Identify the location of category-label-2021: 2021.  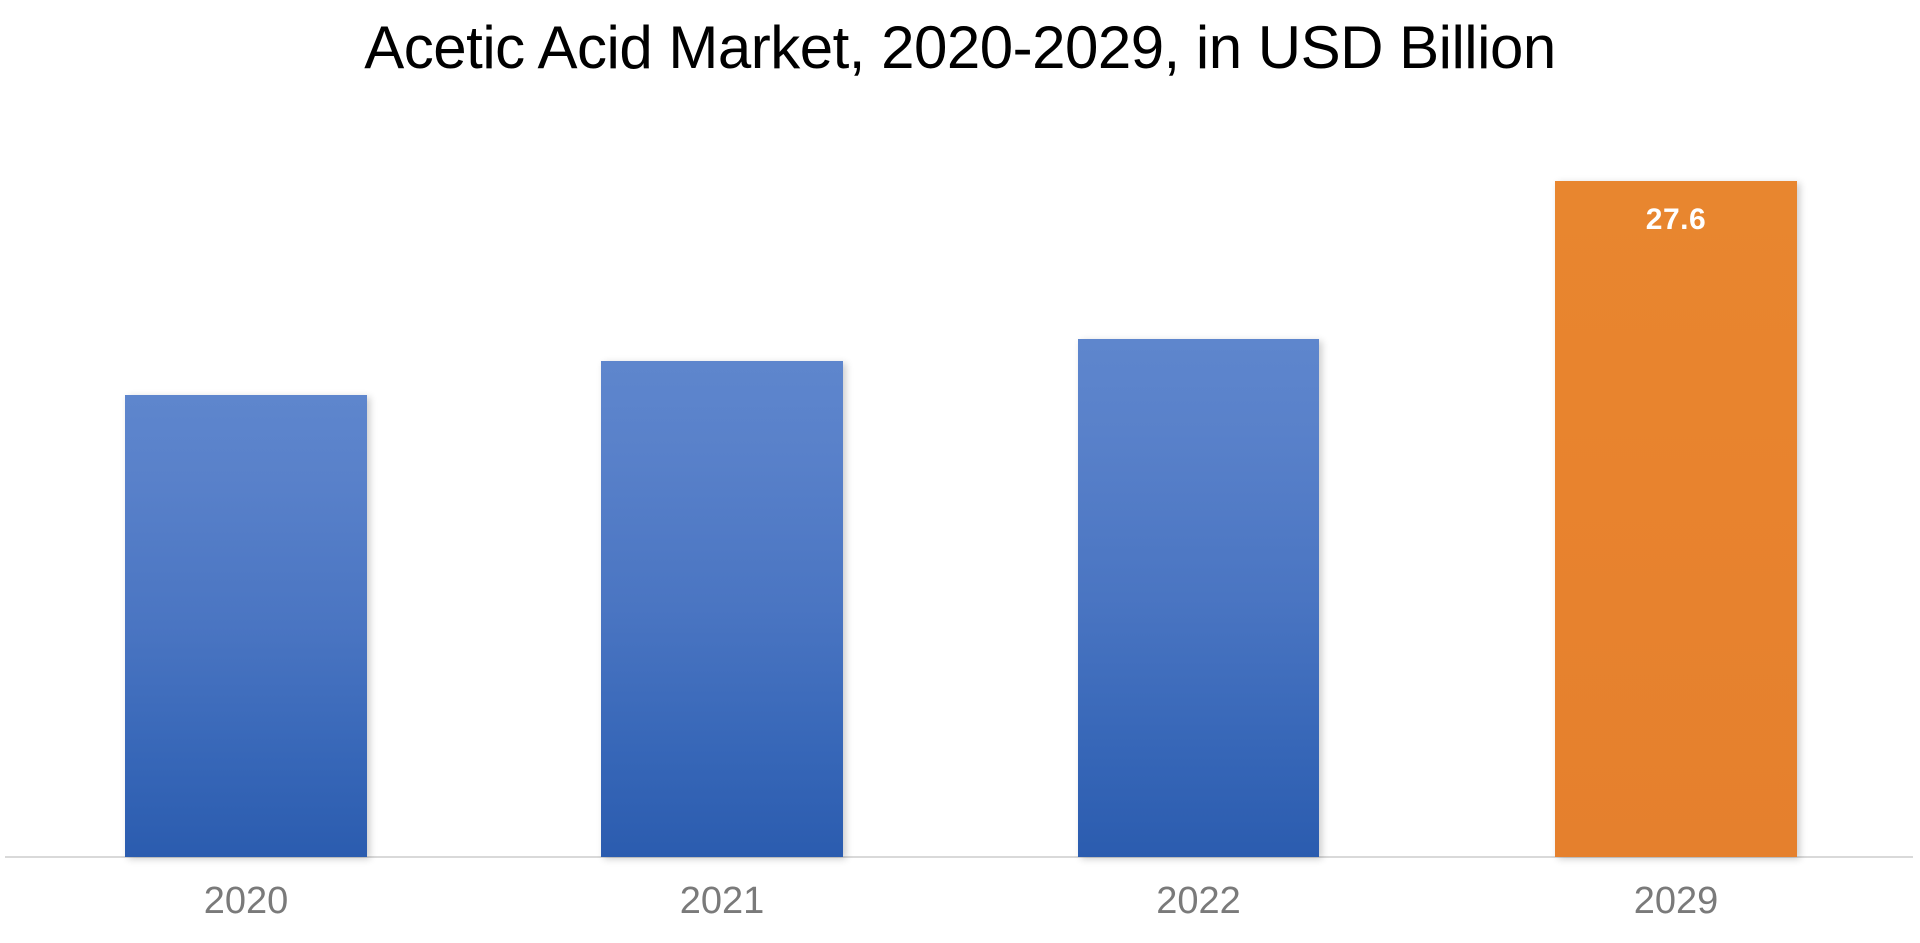
(722, 901).